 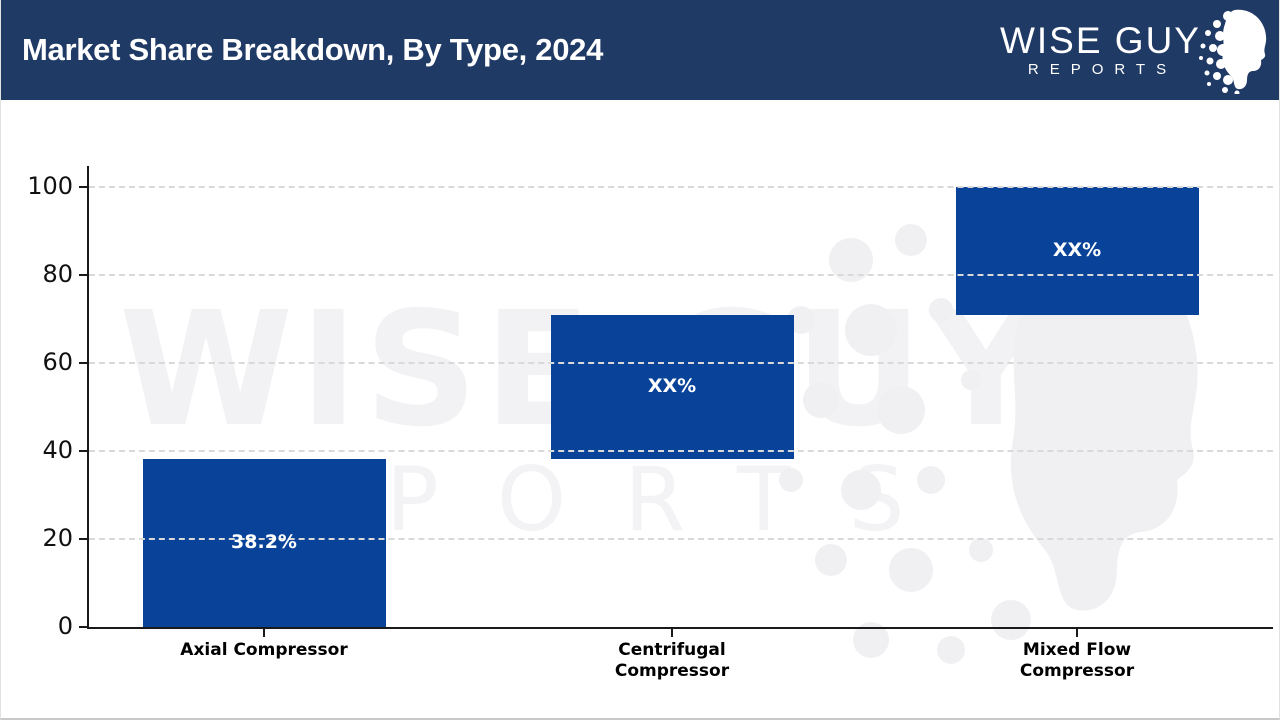 What do you see at coordinates (1102, 69) in the screenshot?
I see `brand-subtitle: REPORTS` at bounding box center [1102, 69].